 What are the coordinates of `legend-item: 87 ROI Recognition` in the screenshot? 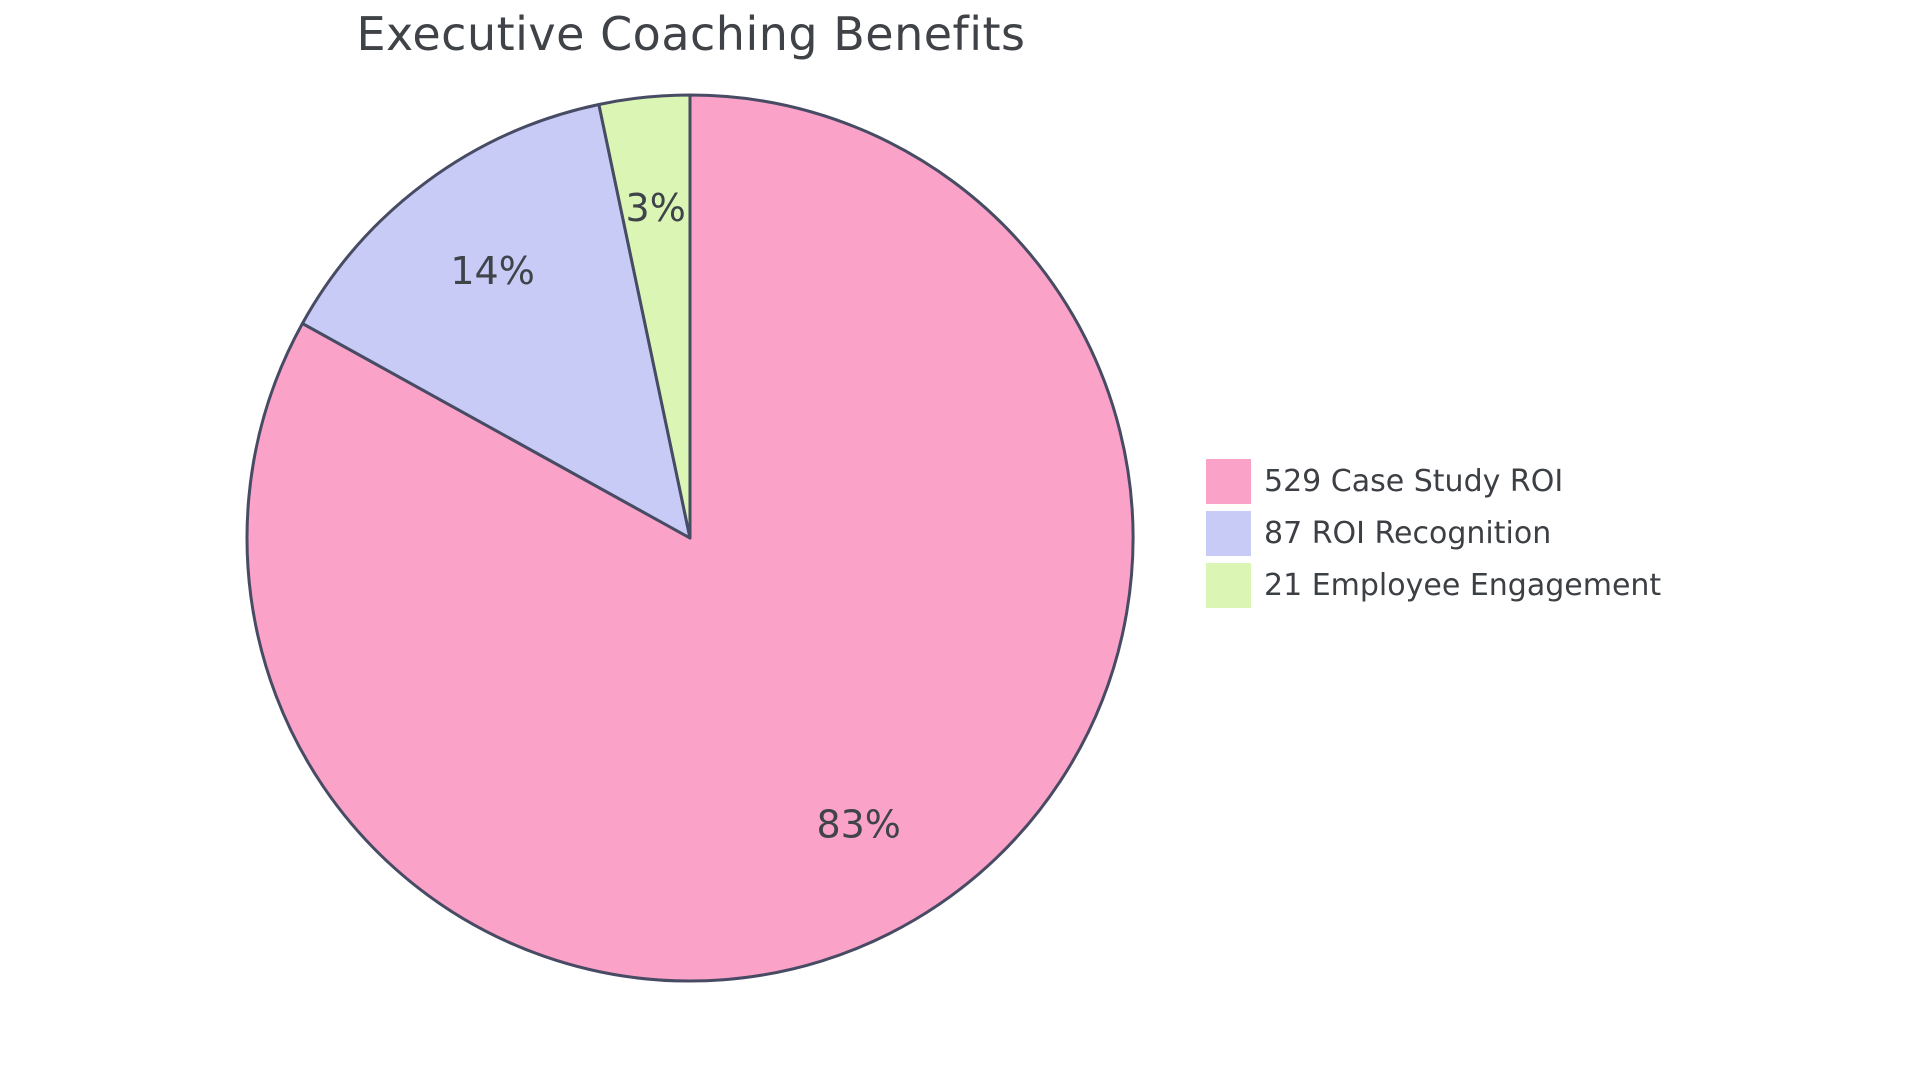 It's located at (1433, 533).